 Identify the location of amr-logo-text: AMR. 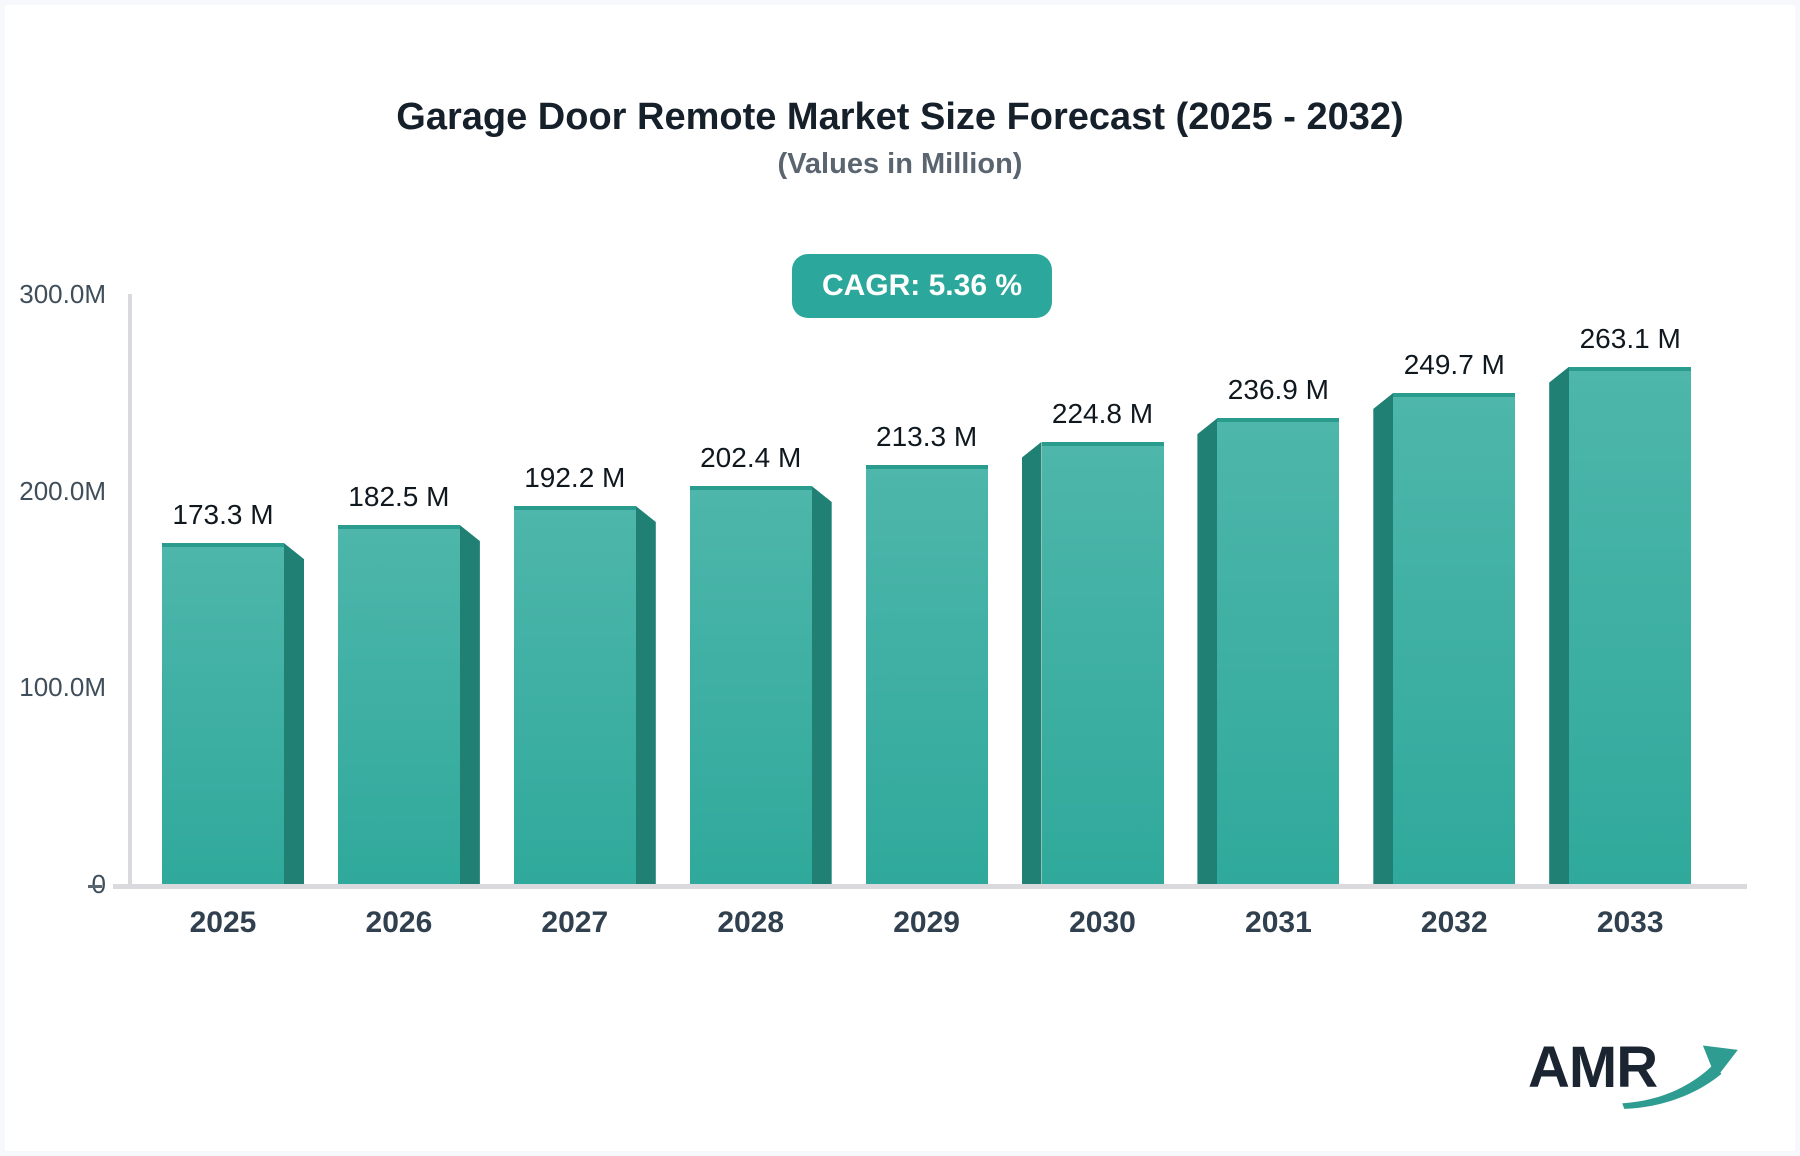
(1593, 1067).